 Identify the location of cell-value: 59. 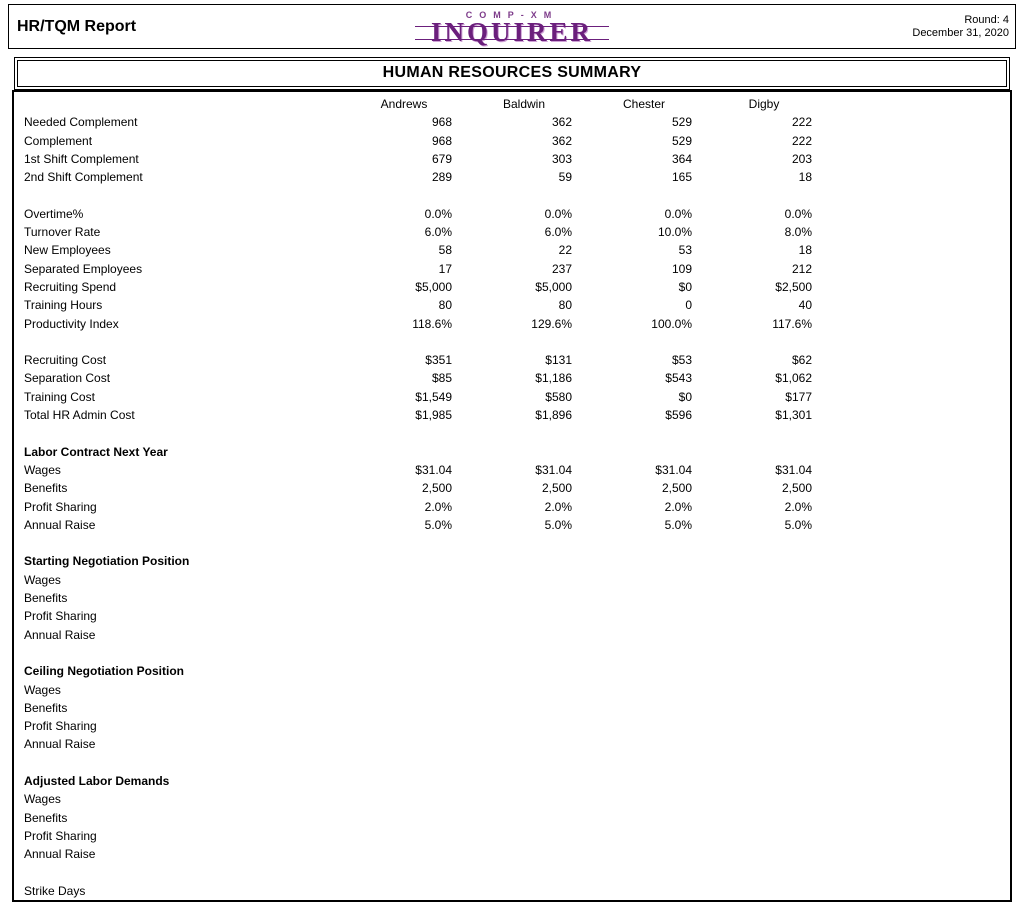
(565, 177).